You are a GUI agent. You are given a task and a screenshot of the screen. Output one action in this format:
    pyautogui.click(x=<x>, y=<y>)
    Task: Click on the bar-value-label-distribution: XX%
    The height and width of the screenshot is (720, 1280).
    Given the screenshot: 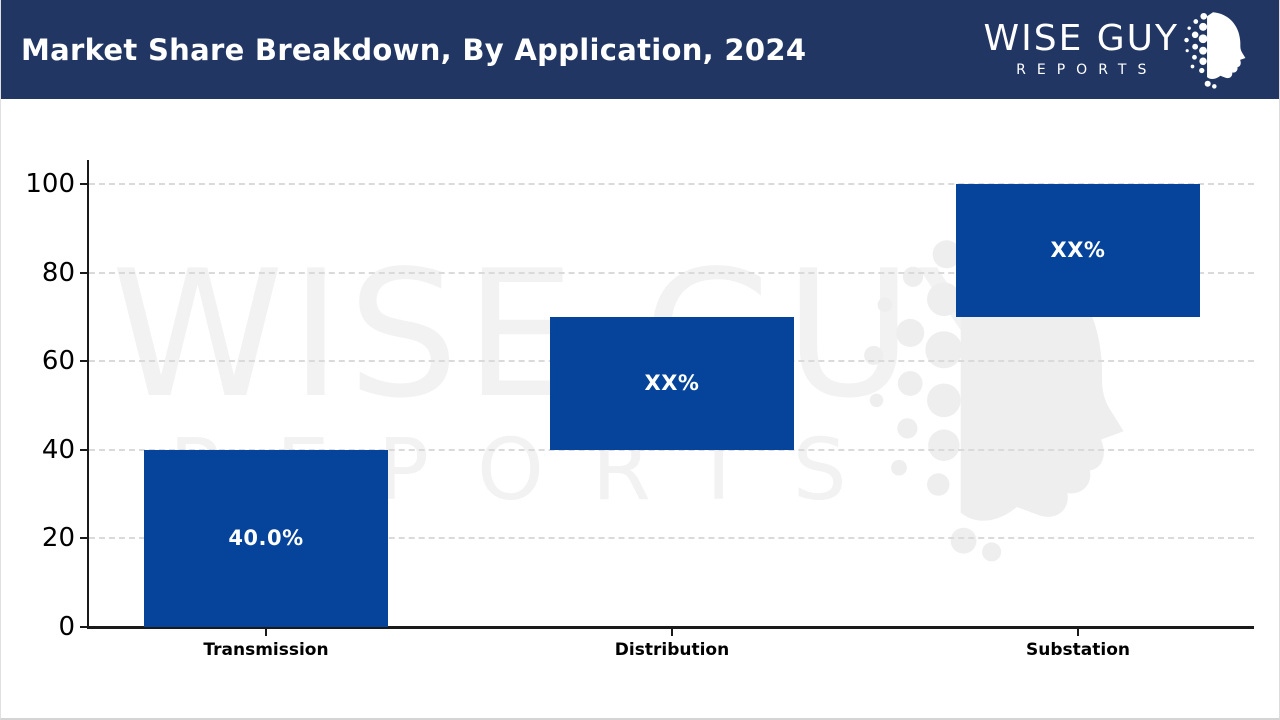 What is the action you would take?
    pyautogui.click(x=672, y=383)
    